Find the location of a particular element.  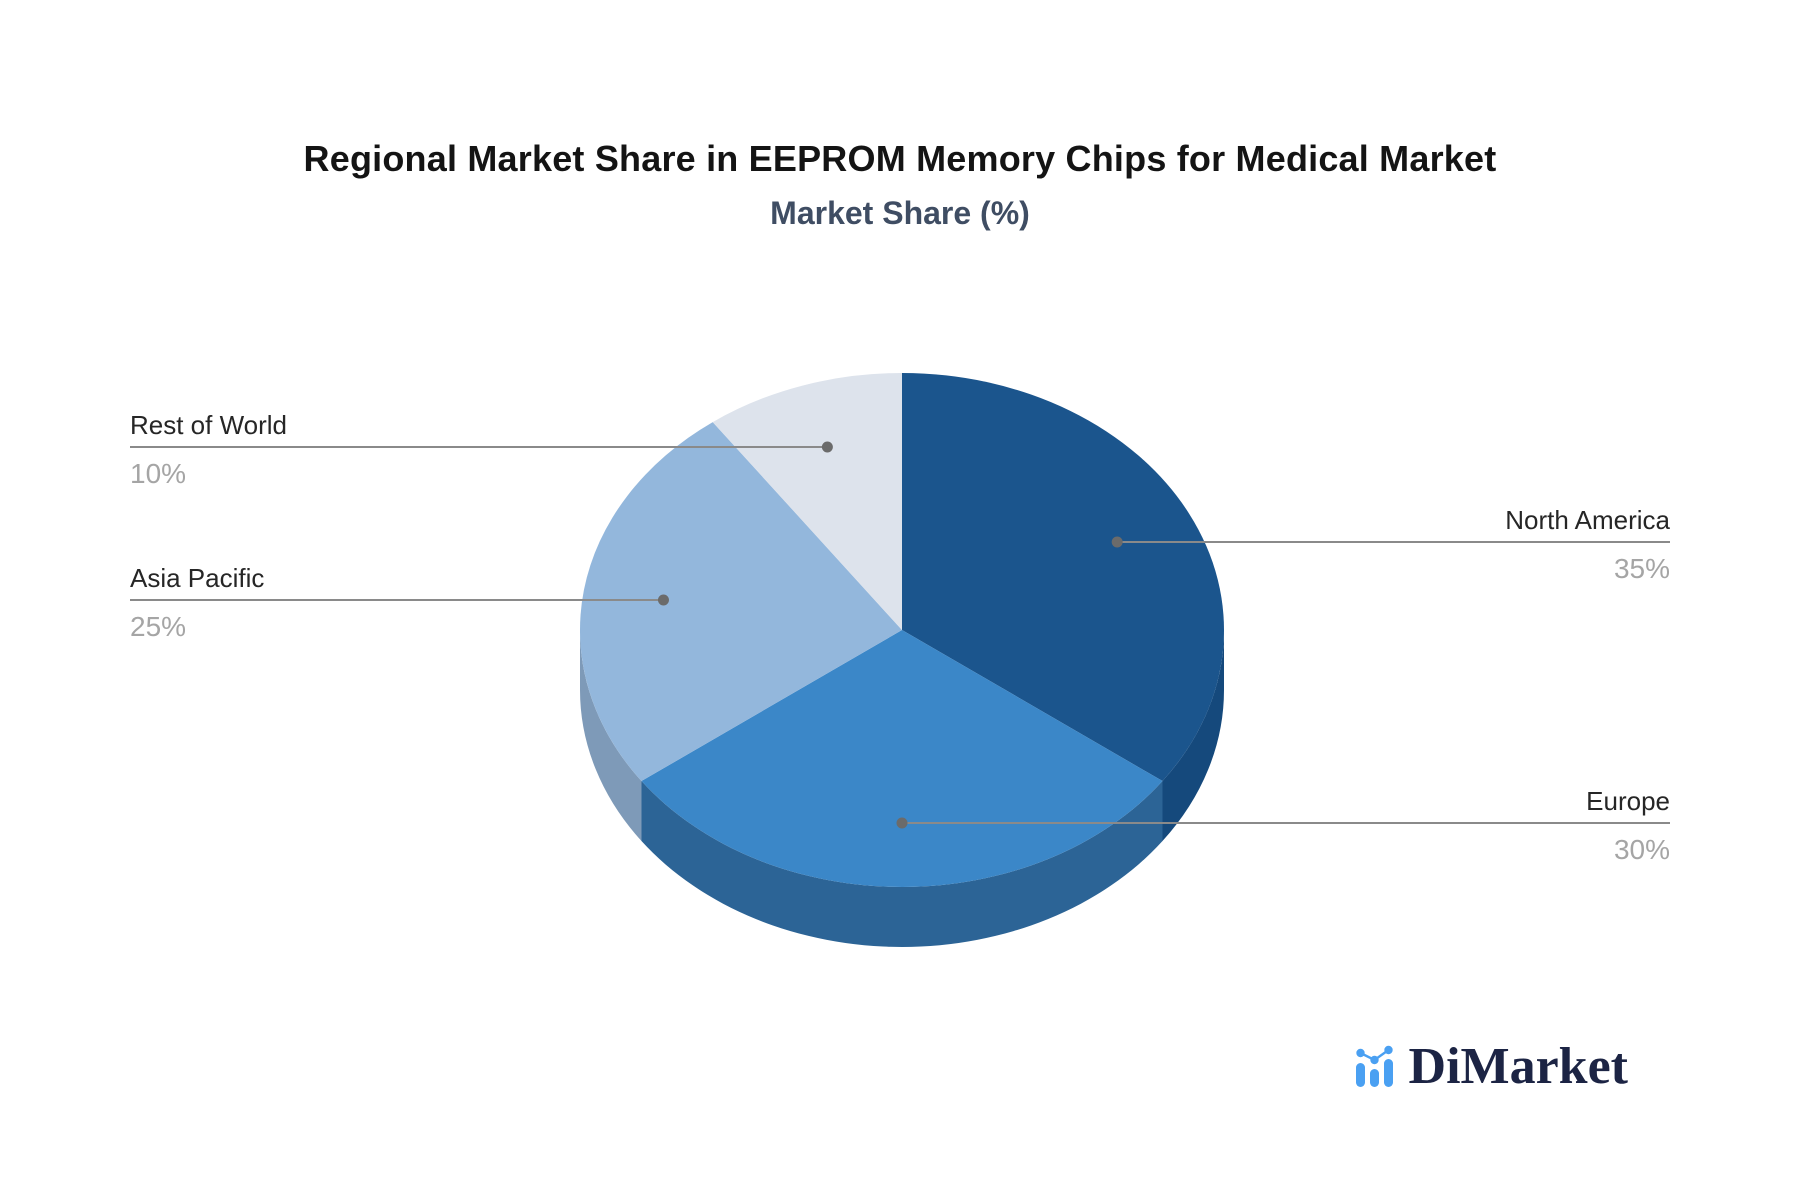

leader-dot-rest-of-world is located at coordinates (827, 447).